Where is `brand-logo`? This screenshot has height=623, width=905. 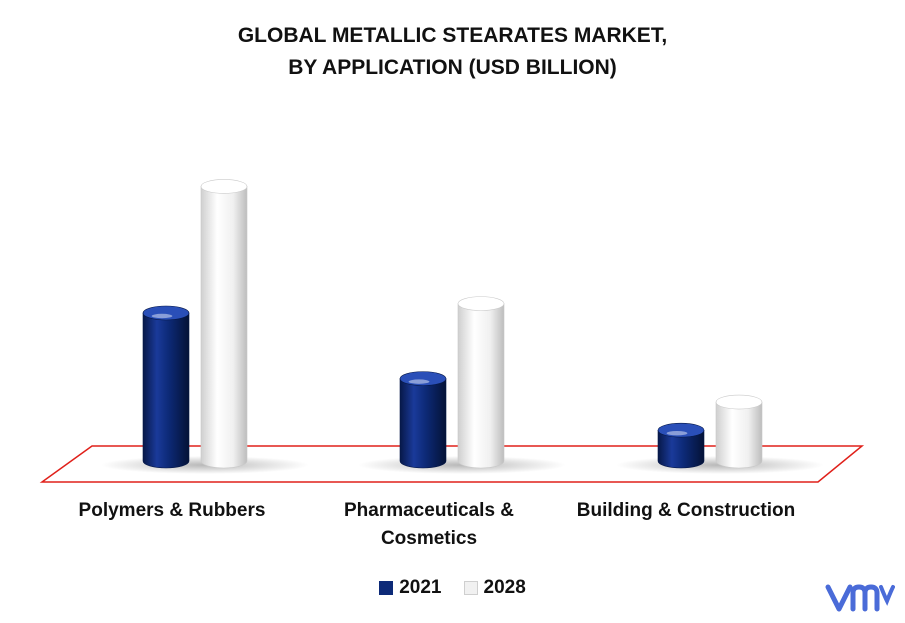
brand-logo is located at coordinates (860, 598).